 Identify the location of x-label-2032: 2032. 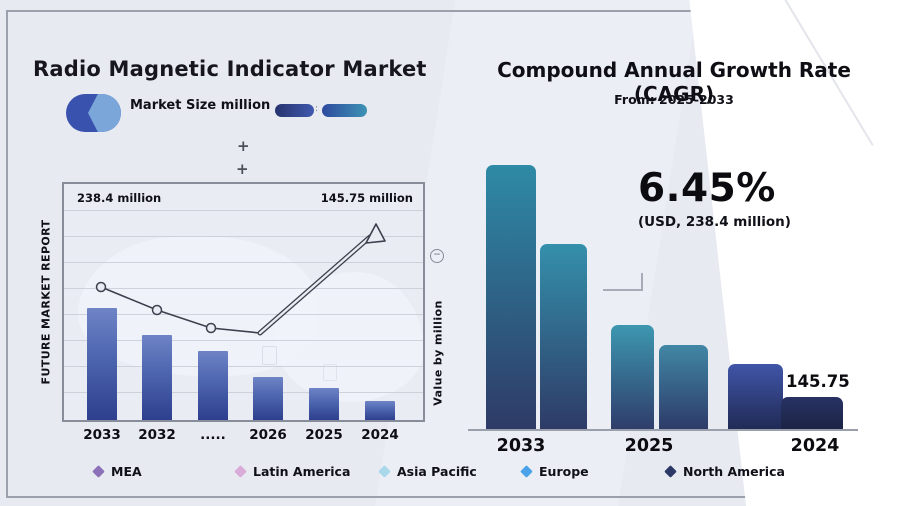
(157, 435).